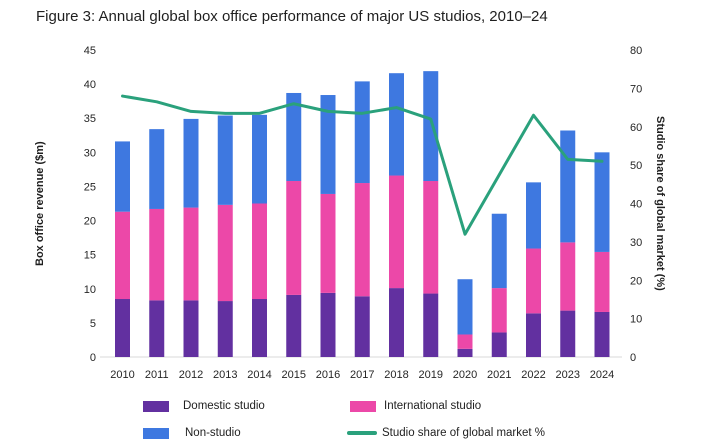 Image resolution: width=709 pixels, height=446 pixels. I want to click on x-axis-category-label: 2018, so click(396, 375).